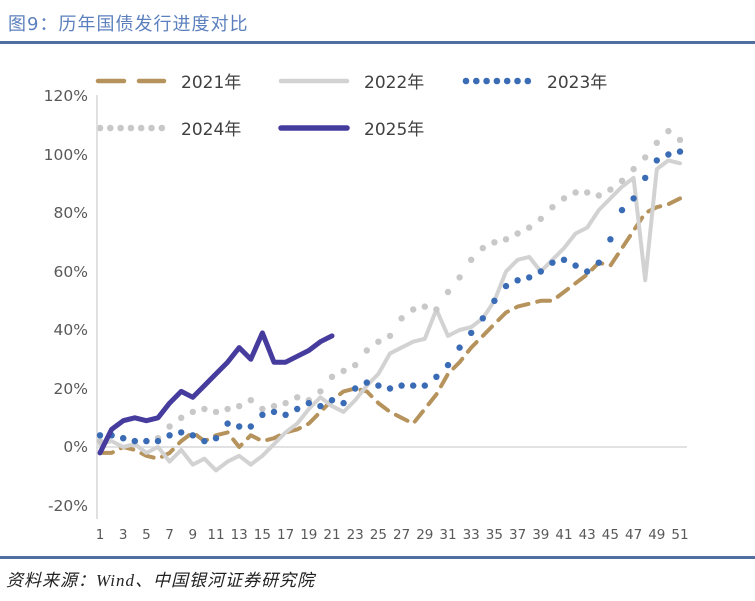 The width and height of the screenshot is (755, 601). I want to click on y-tick-label: 120%, so click(65, 96).